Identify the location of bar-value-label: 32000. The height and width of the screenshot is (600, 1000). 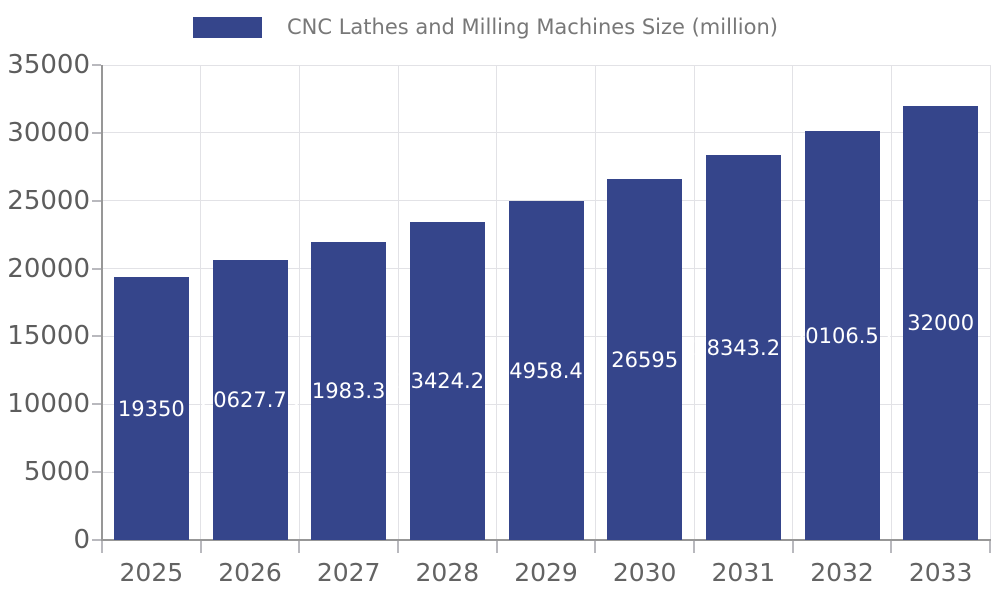
(941, 322).